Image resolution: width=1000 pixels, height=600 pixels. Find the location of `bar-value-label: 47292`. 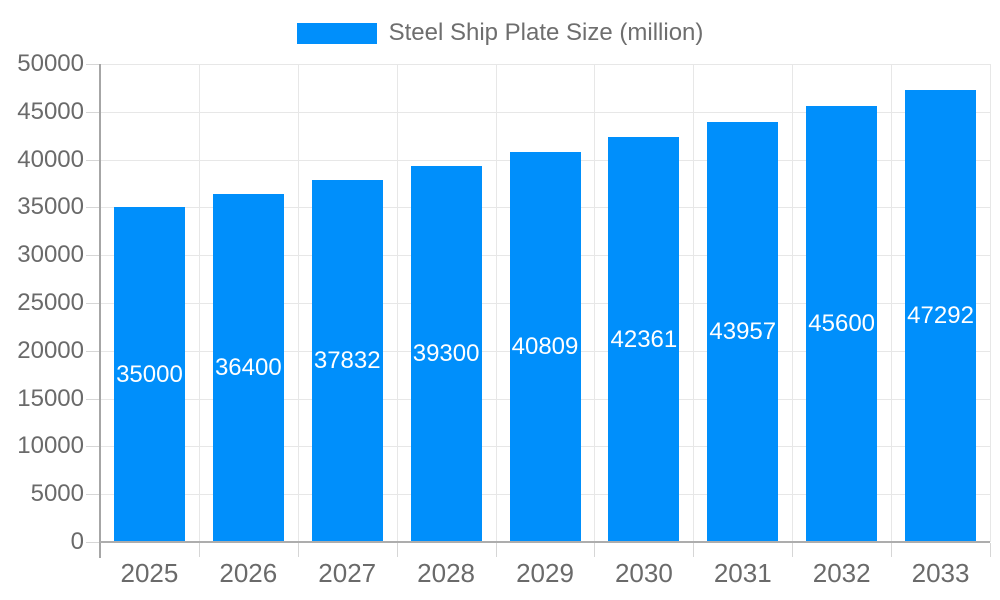

bar-value-label: 47292 is located at coordinates (940, 315).